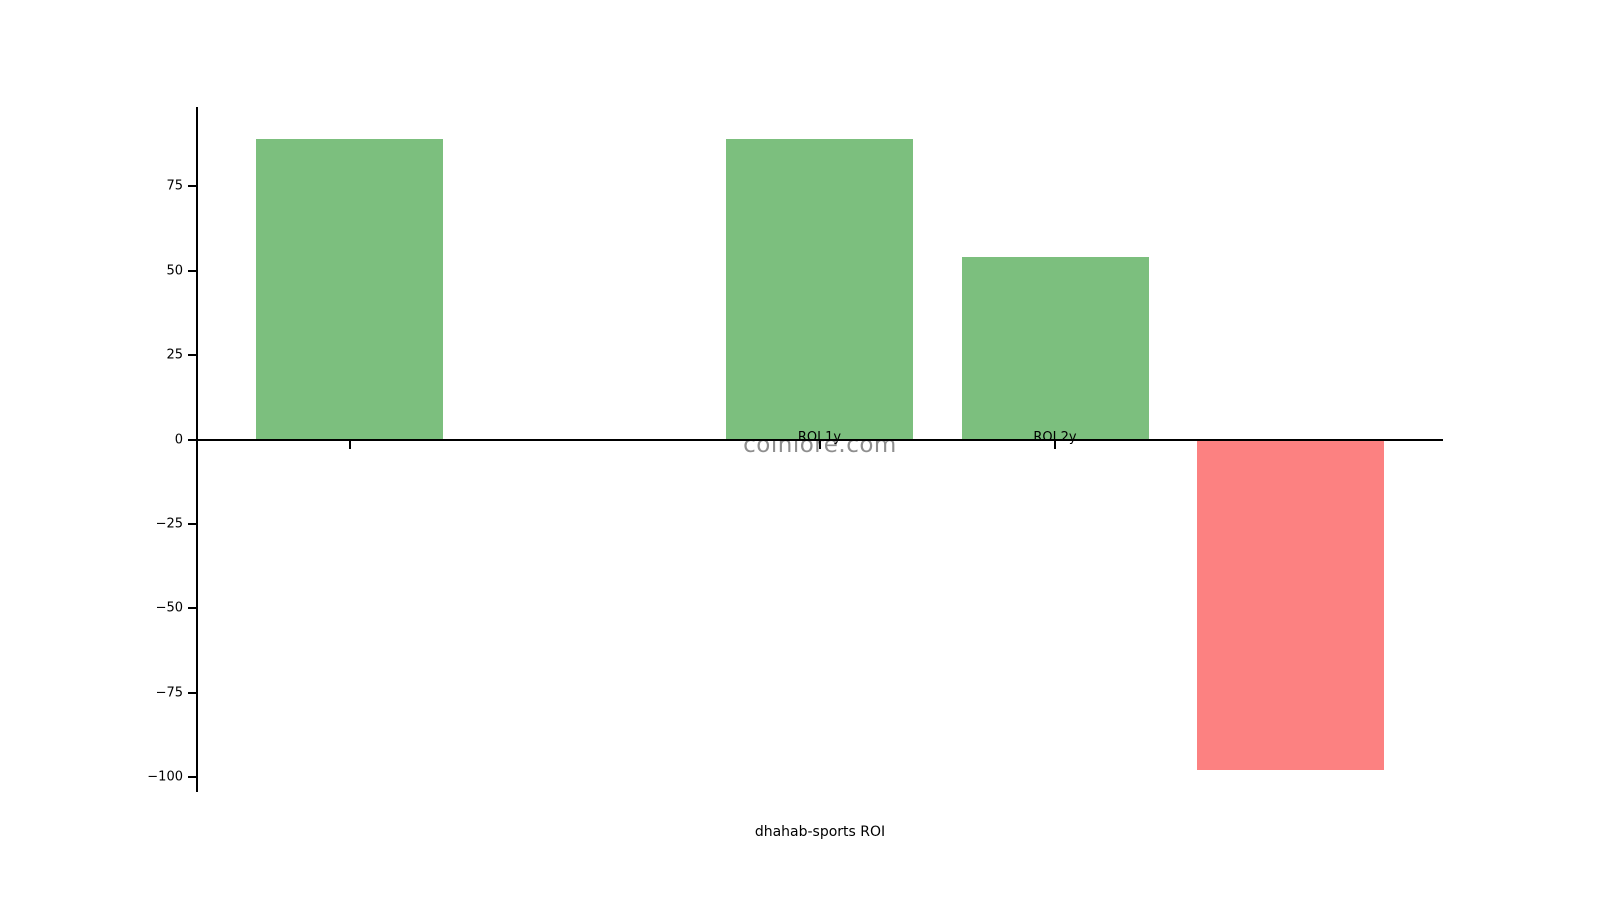 This screenshot has height=900, width=1600. Describe the element at coordinates (169, 608) in the screenshot. I see `y-tick-label: −50` at that location.